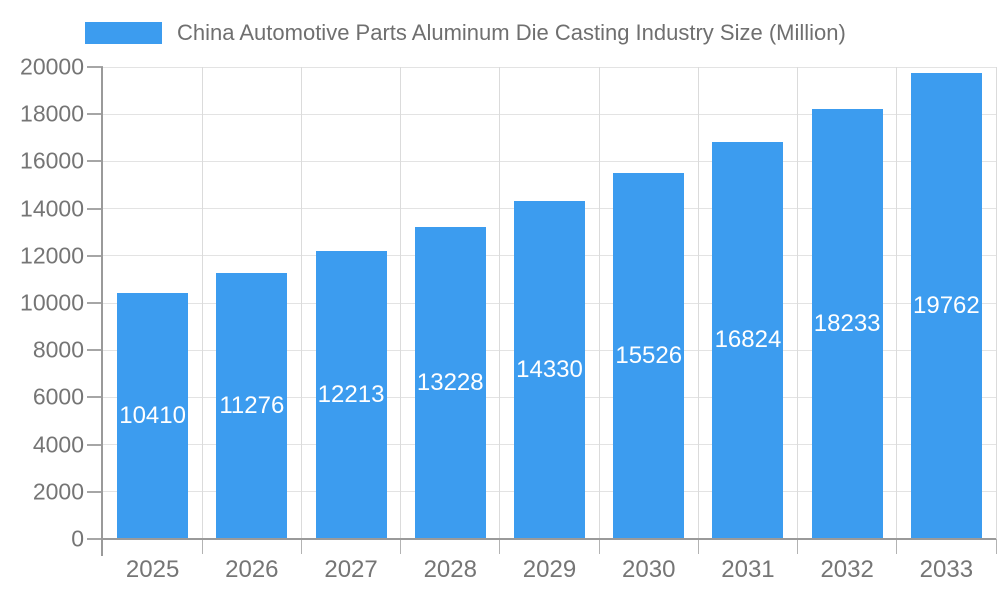 This screenshot has height=600, width=1000. Describe the element at coordinates (52, 208) in the screenshot. I see `y-axis-label: 14000` at that location.